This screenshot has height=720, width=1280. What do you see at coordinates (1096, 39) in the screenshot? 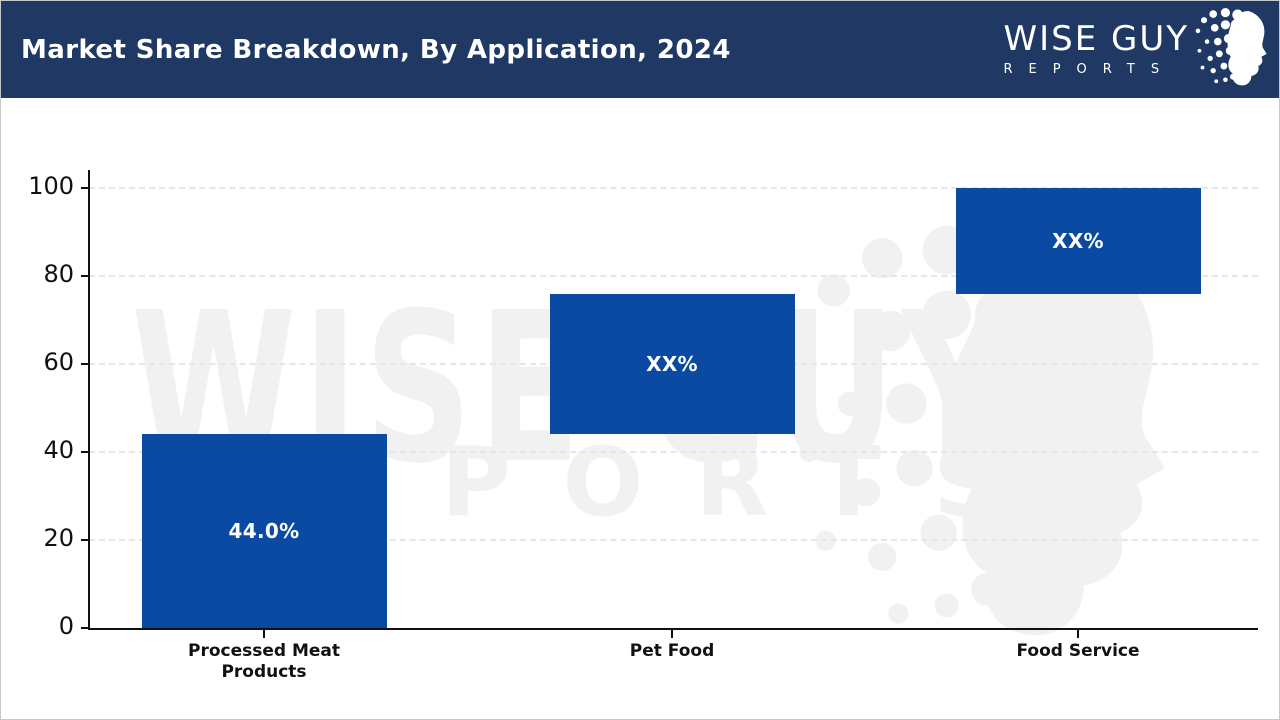
I see `brand-name: WISE GUY` at bounding box center [1096, 39].